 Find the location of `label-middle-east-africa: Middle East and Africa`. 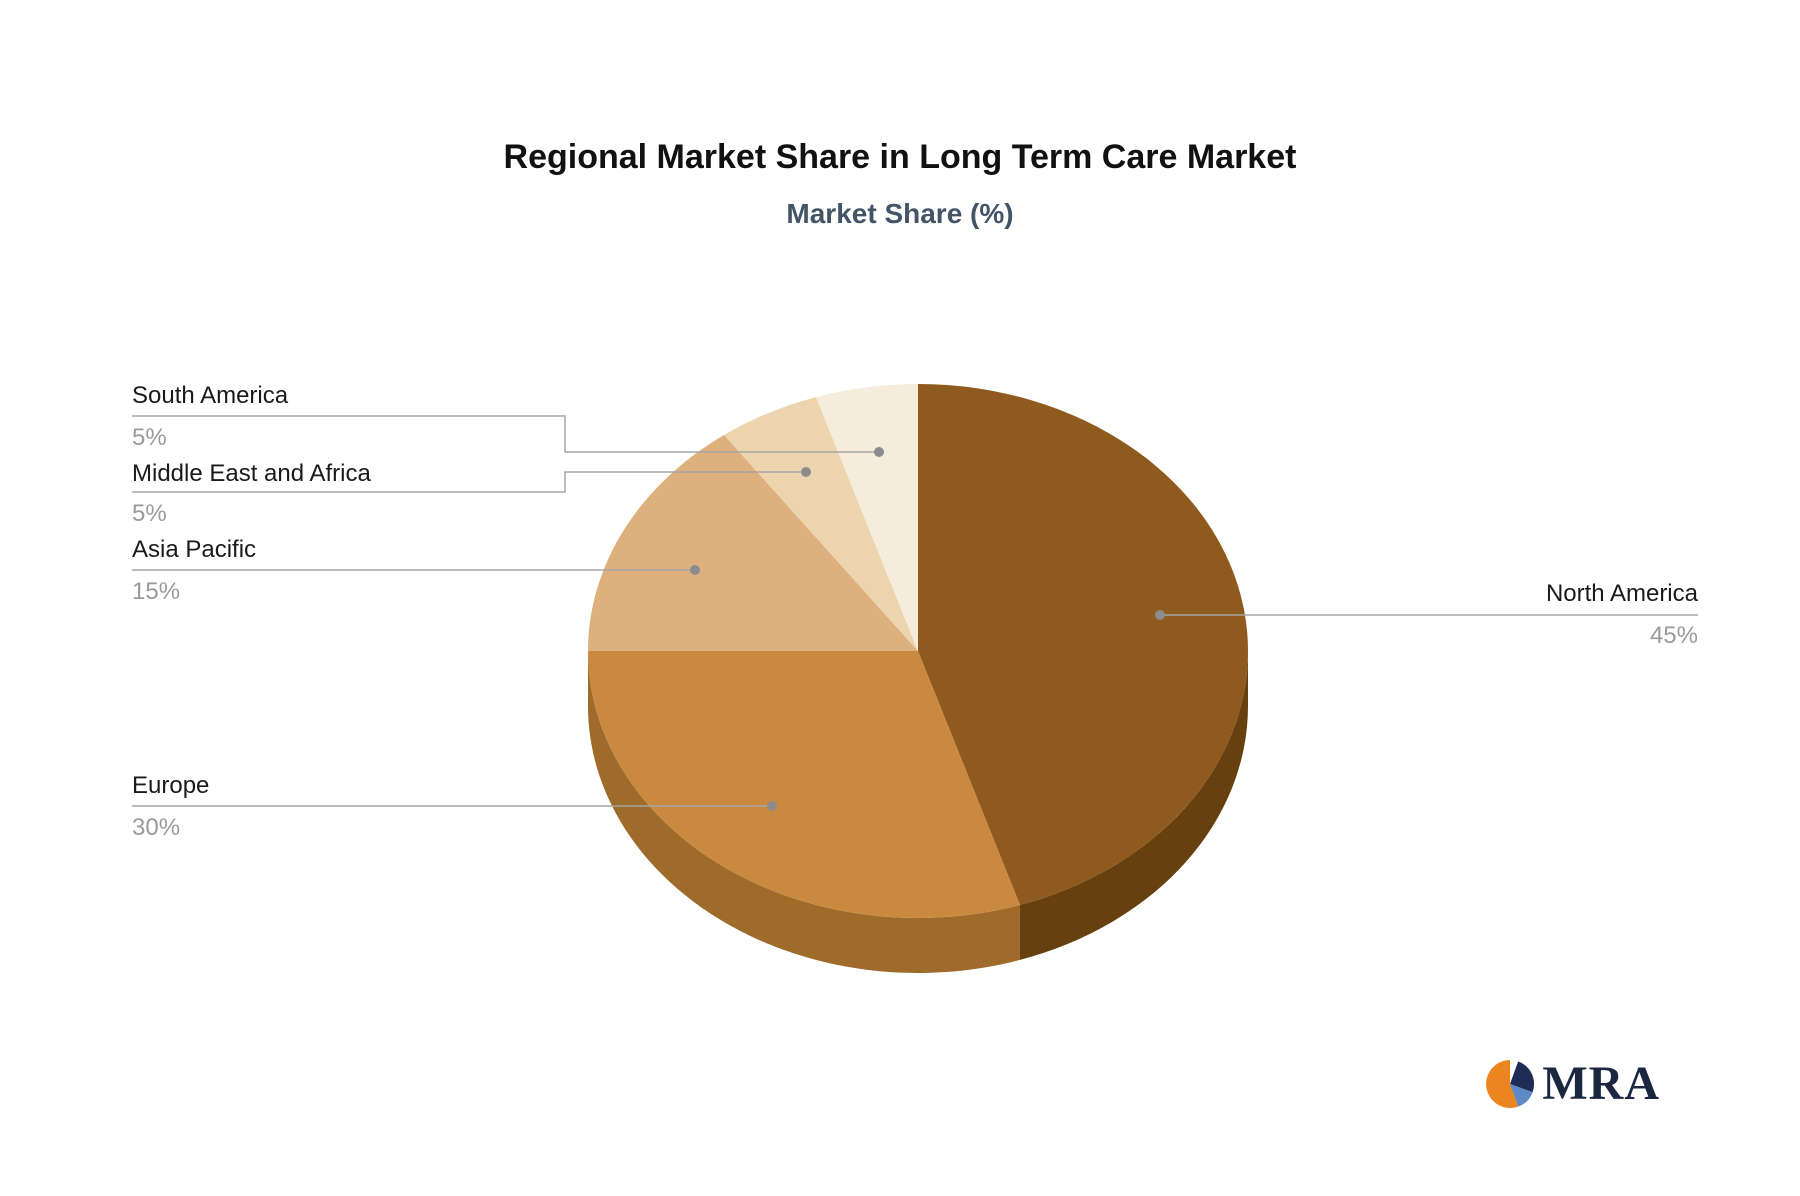

label-middle-east-africa: Middle East and Africa is located at coordinates (251, 474).